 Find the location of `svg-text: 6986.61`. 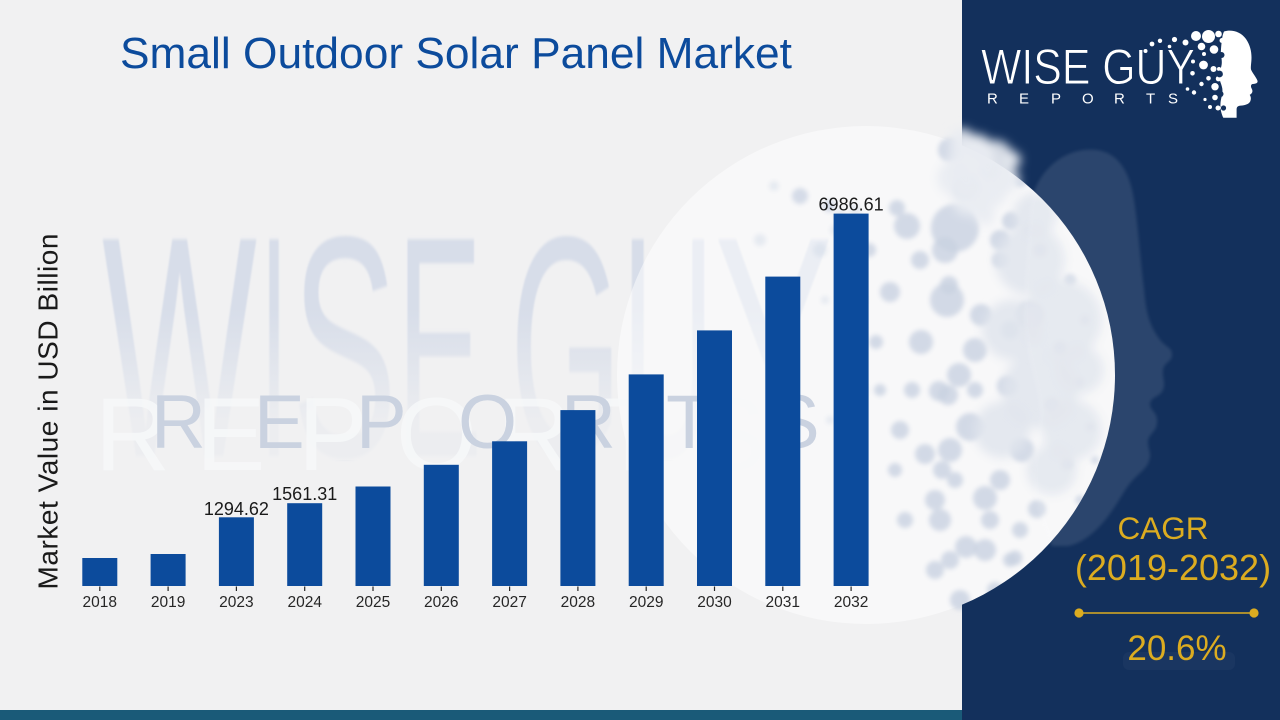

svg-text: 6986.61 is located at coordinates (851, 204).